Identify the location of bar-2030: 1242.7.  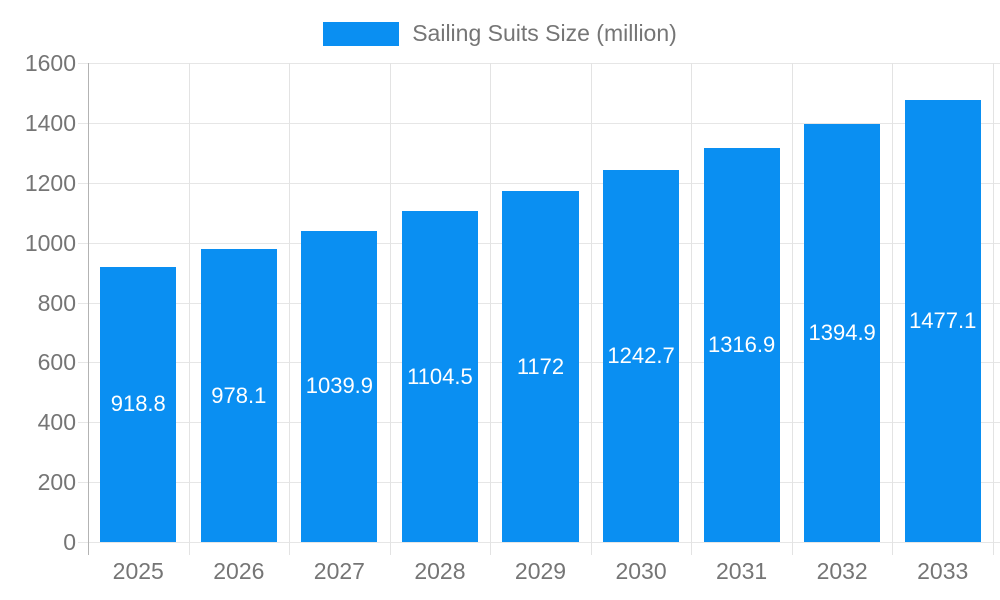
(641, 355).